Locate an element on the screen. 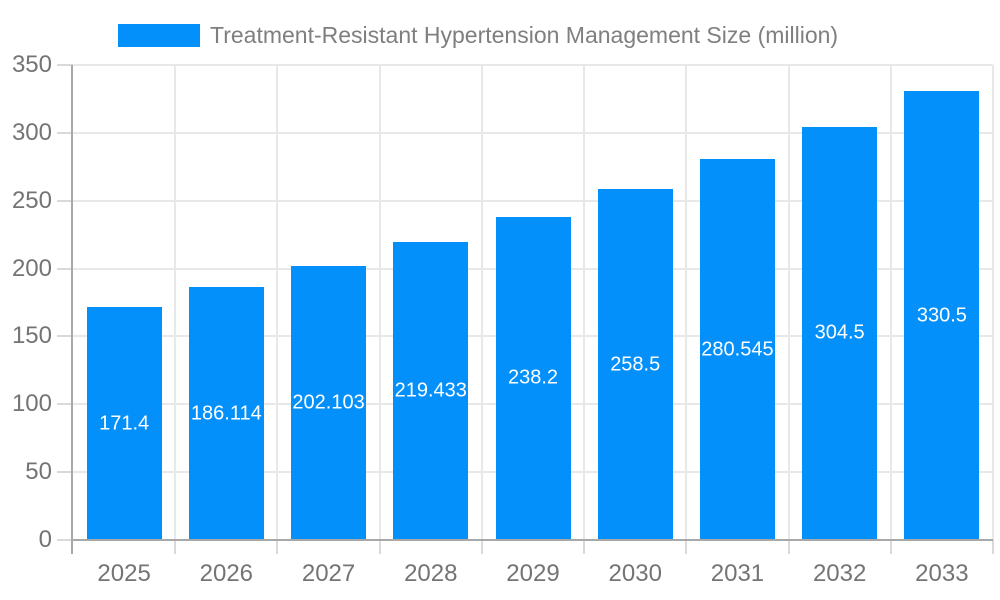 This screenshot has width=1000, height=600. bar-2025: 171.4 is located at coordinates (124, 423).